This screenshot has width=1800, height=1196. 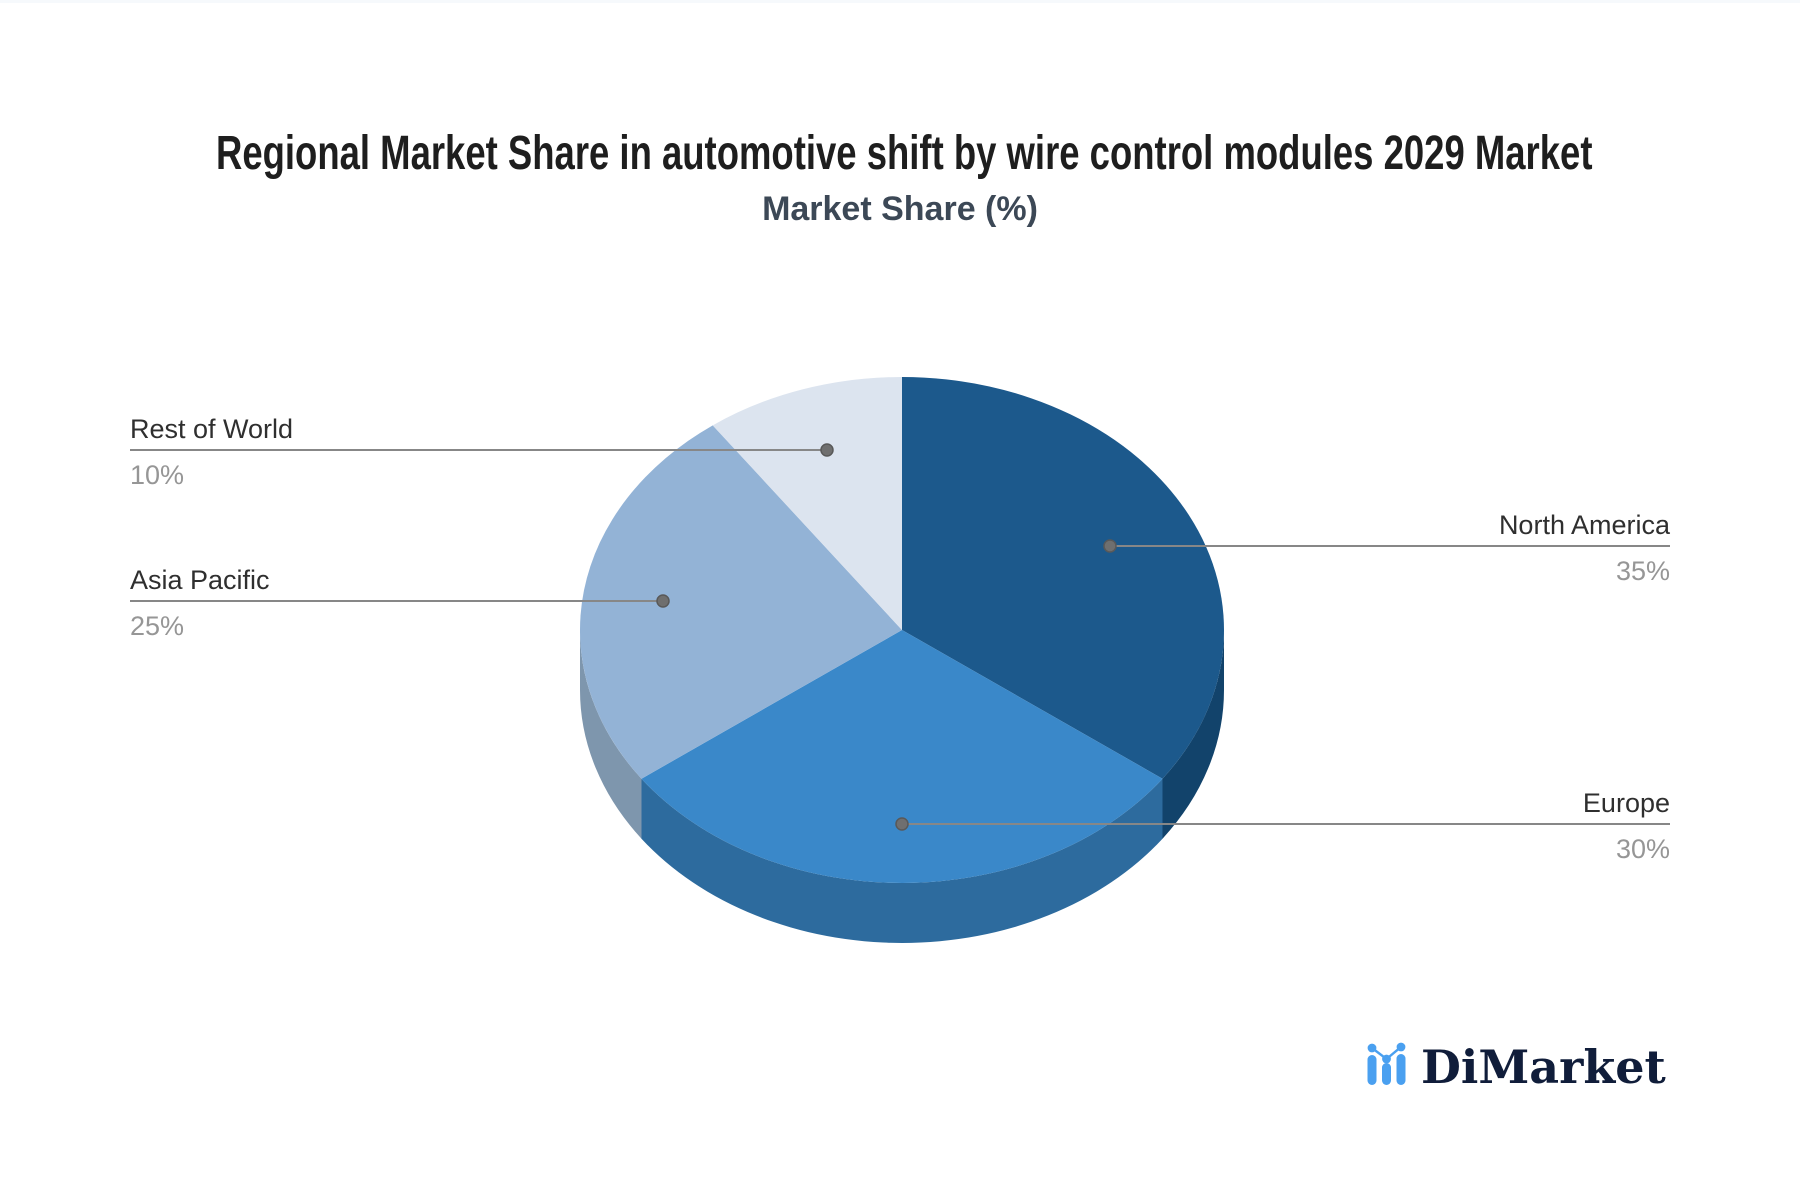 What do you see at coordinates (212, 429) in the screenshot?
I see `slice-name: Rest of World` at bounding box center [212, 429].